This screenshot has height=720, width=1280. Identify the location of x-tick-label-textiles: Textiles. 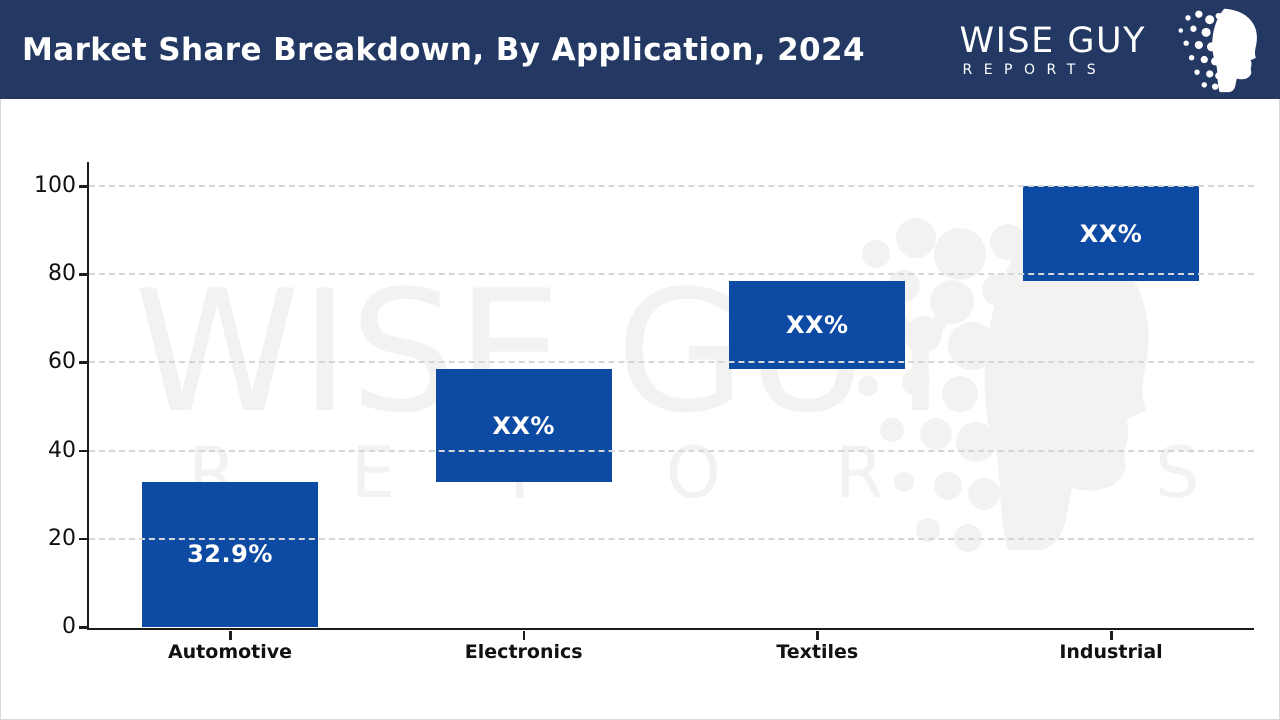
(817, 652).